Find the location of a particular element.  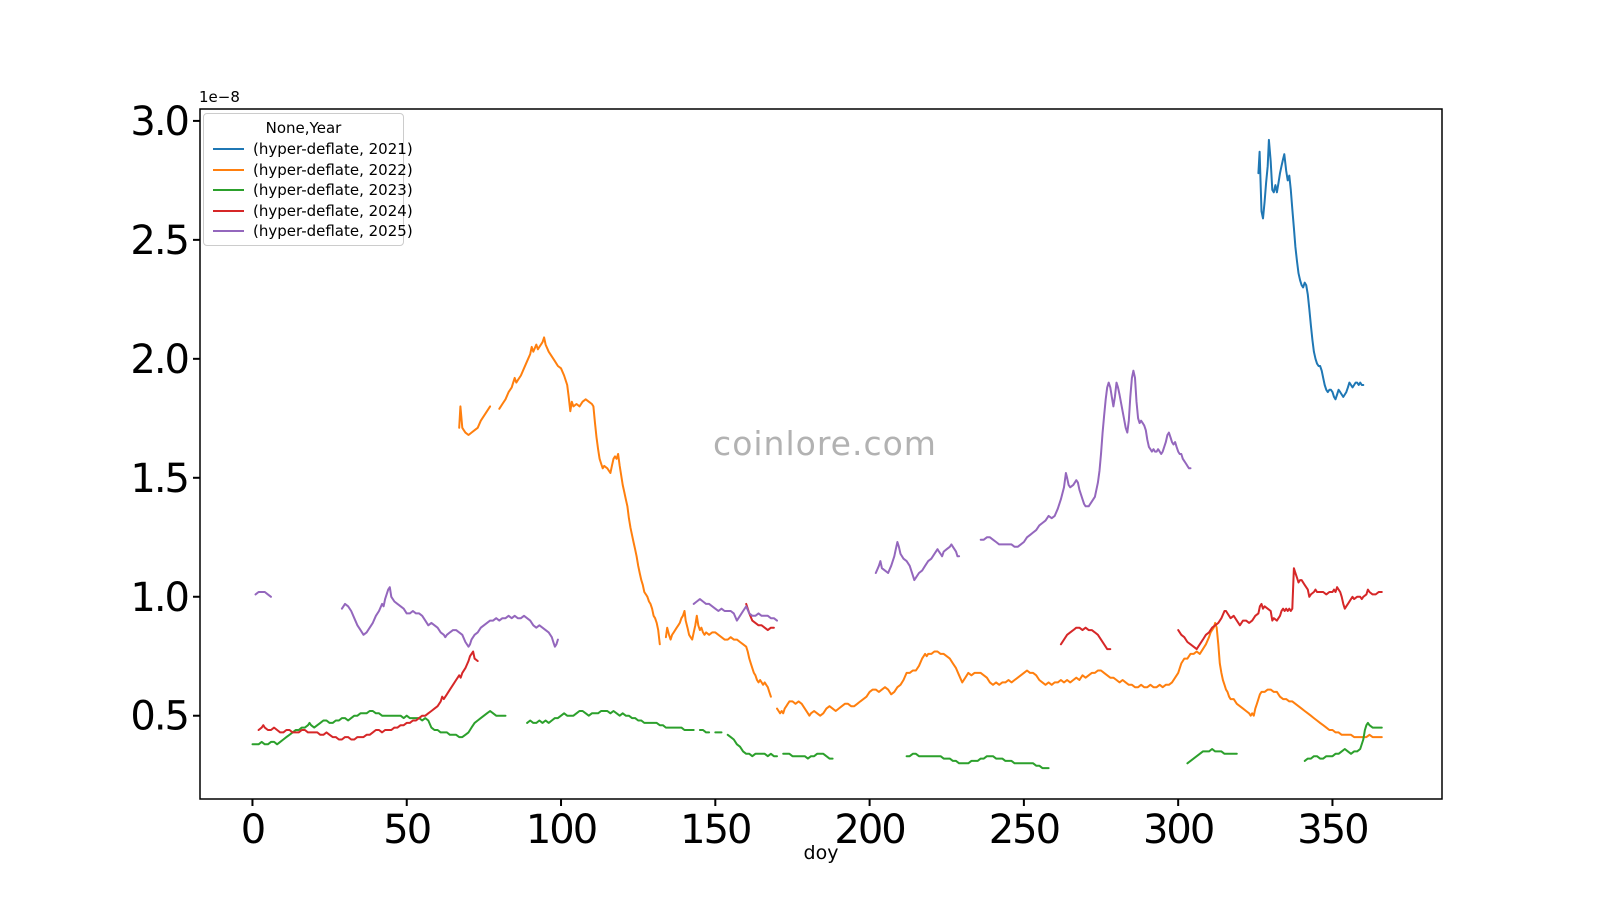

legend-entry-label: (hyper-deflate, 2023) is located at coordinates (333, 190).